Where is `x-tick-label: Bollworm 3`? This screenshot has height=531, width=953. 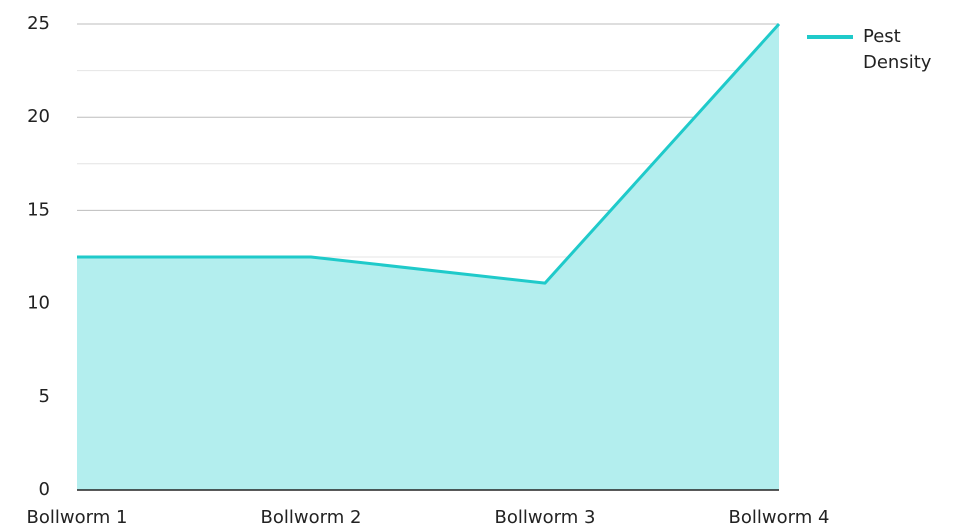
x-tick-label: Bollworm 3 is located at coordinates (545, 517).